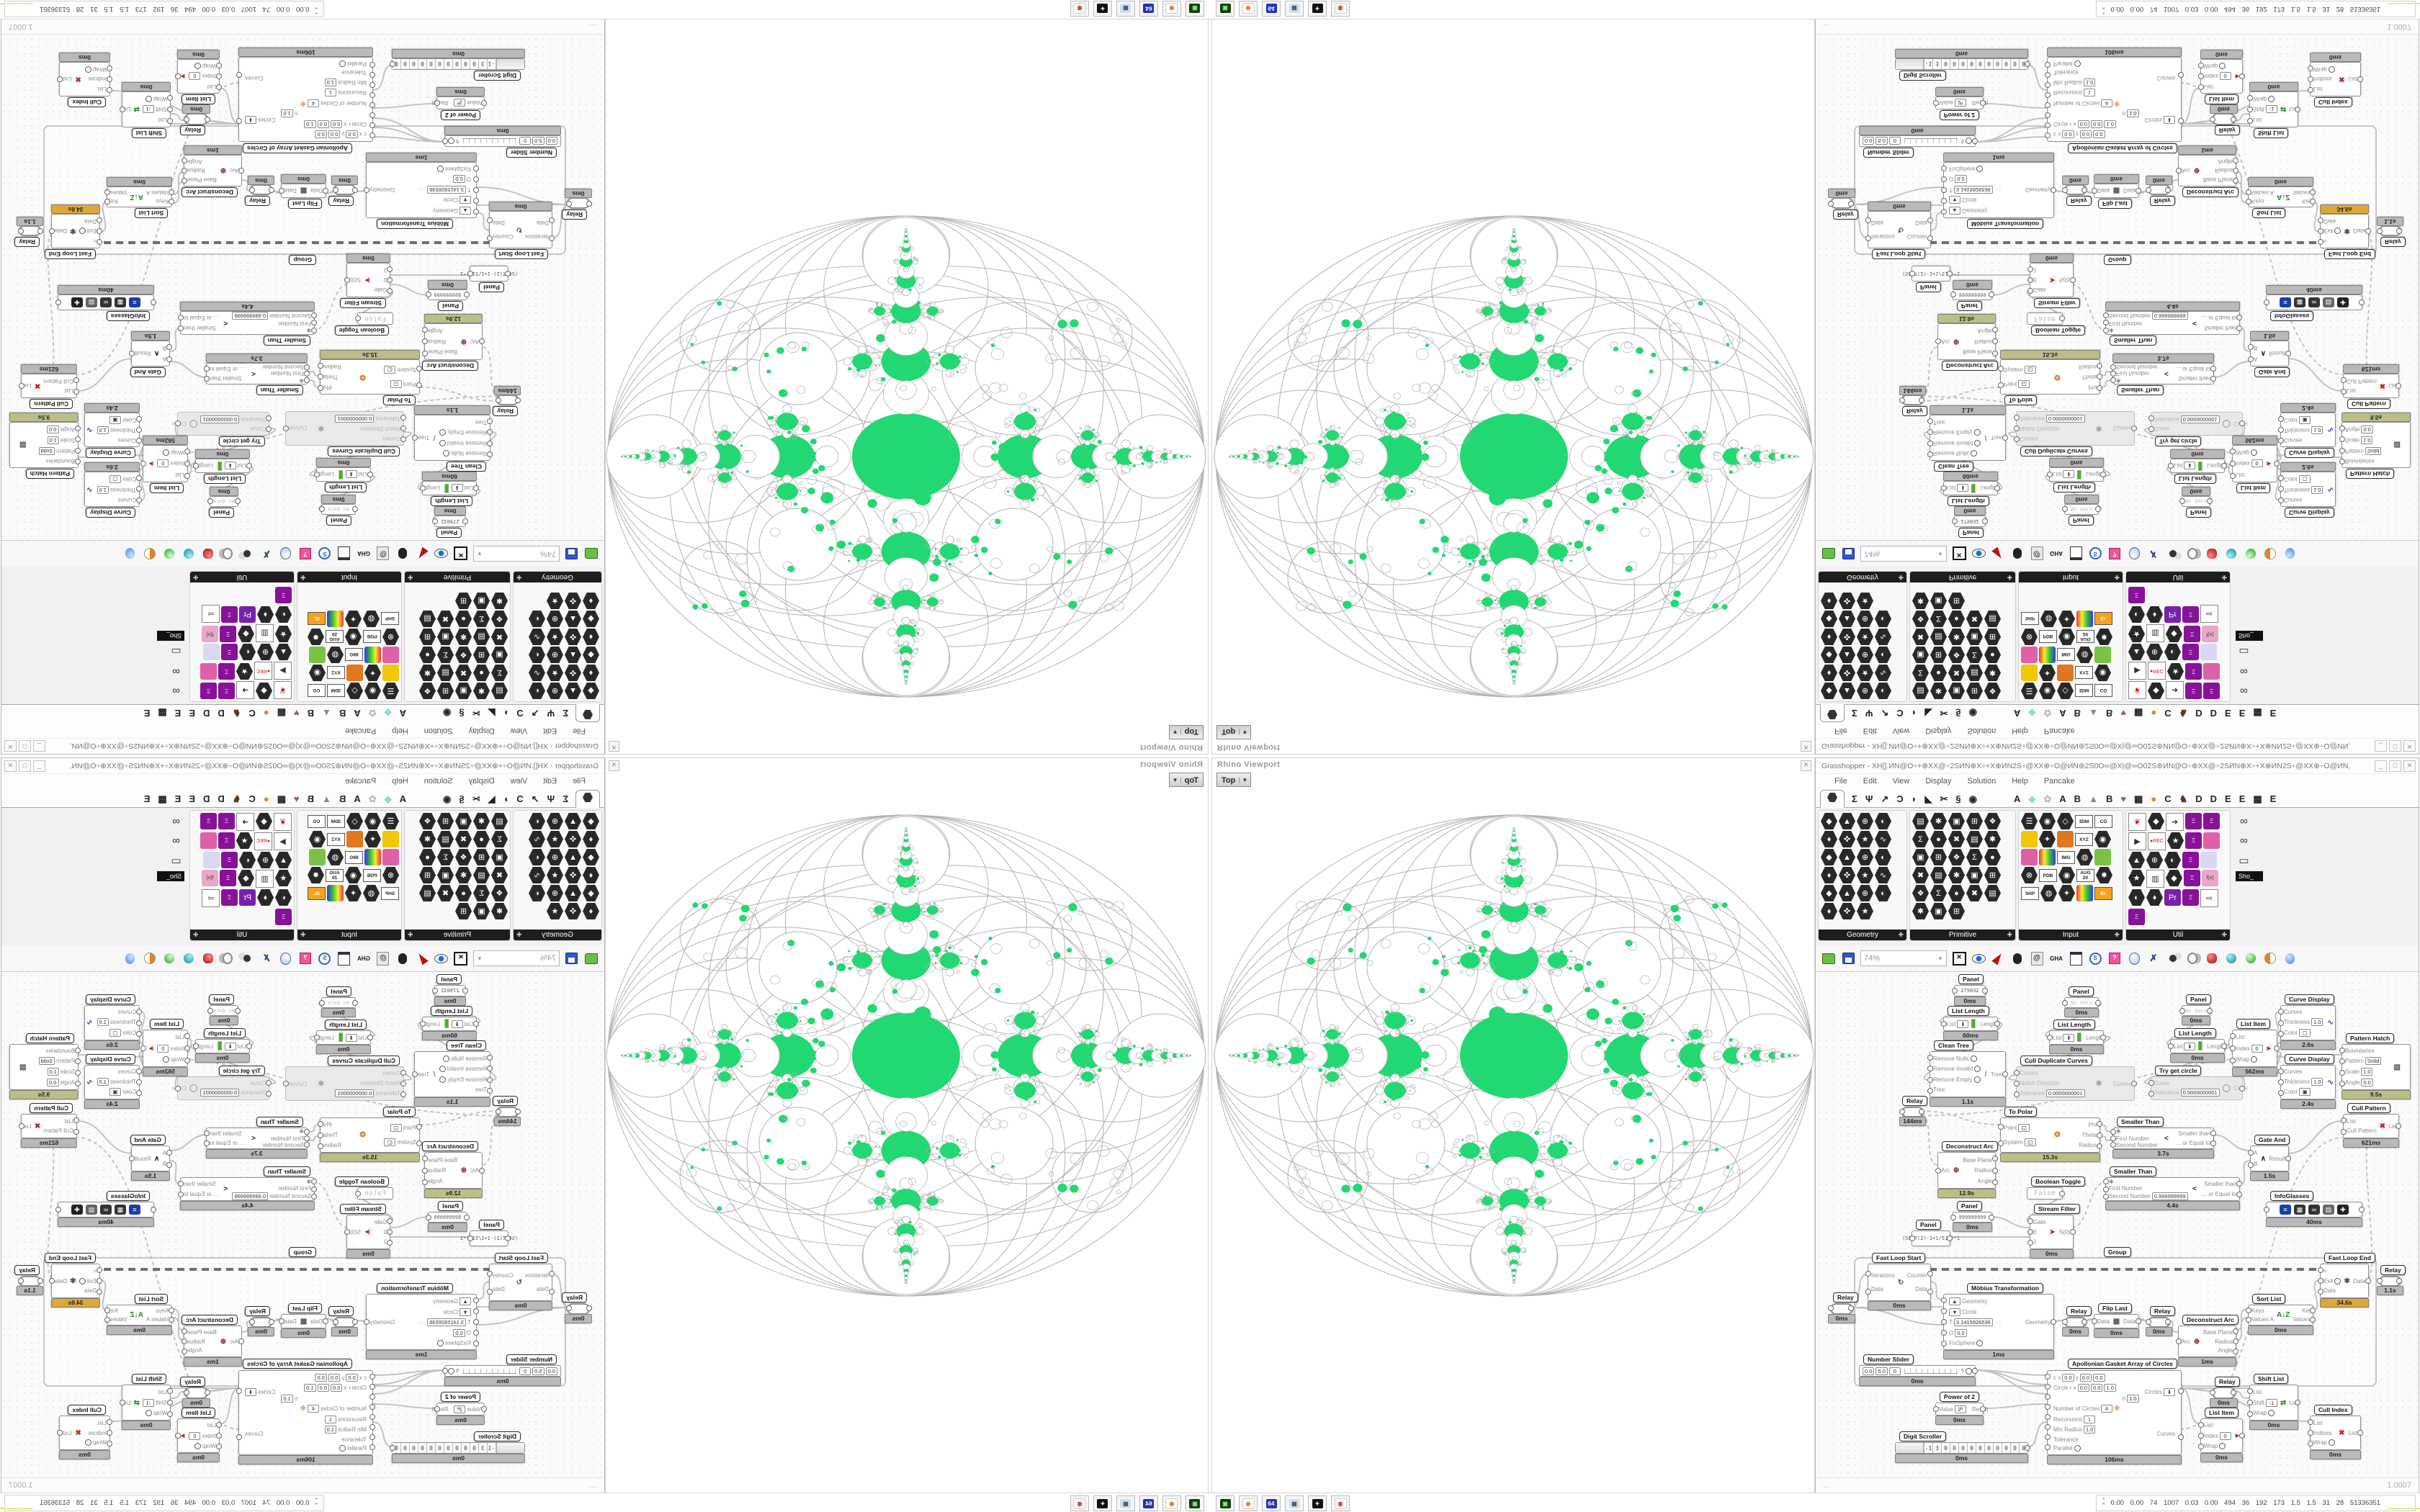 The height and width of the screenshot is (1512, 2420). What do you see at coordinates (2017, 713) in the screenshot?
I see `tab-plugin-10: A` at bounding box center [2017, 713].